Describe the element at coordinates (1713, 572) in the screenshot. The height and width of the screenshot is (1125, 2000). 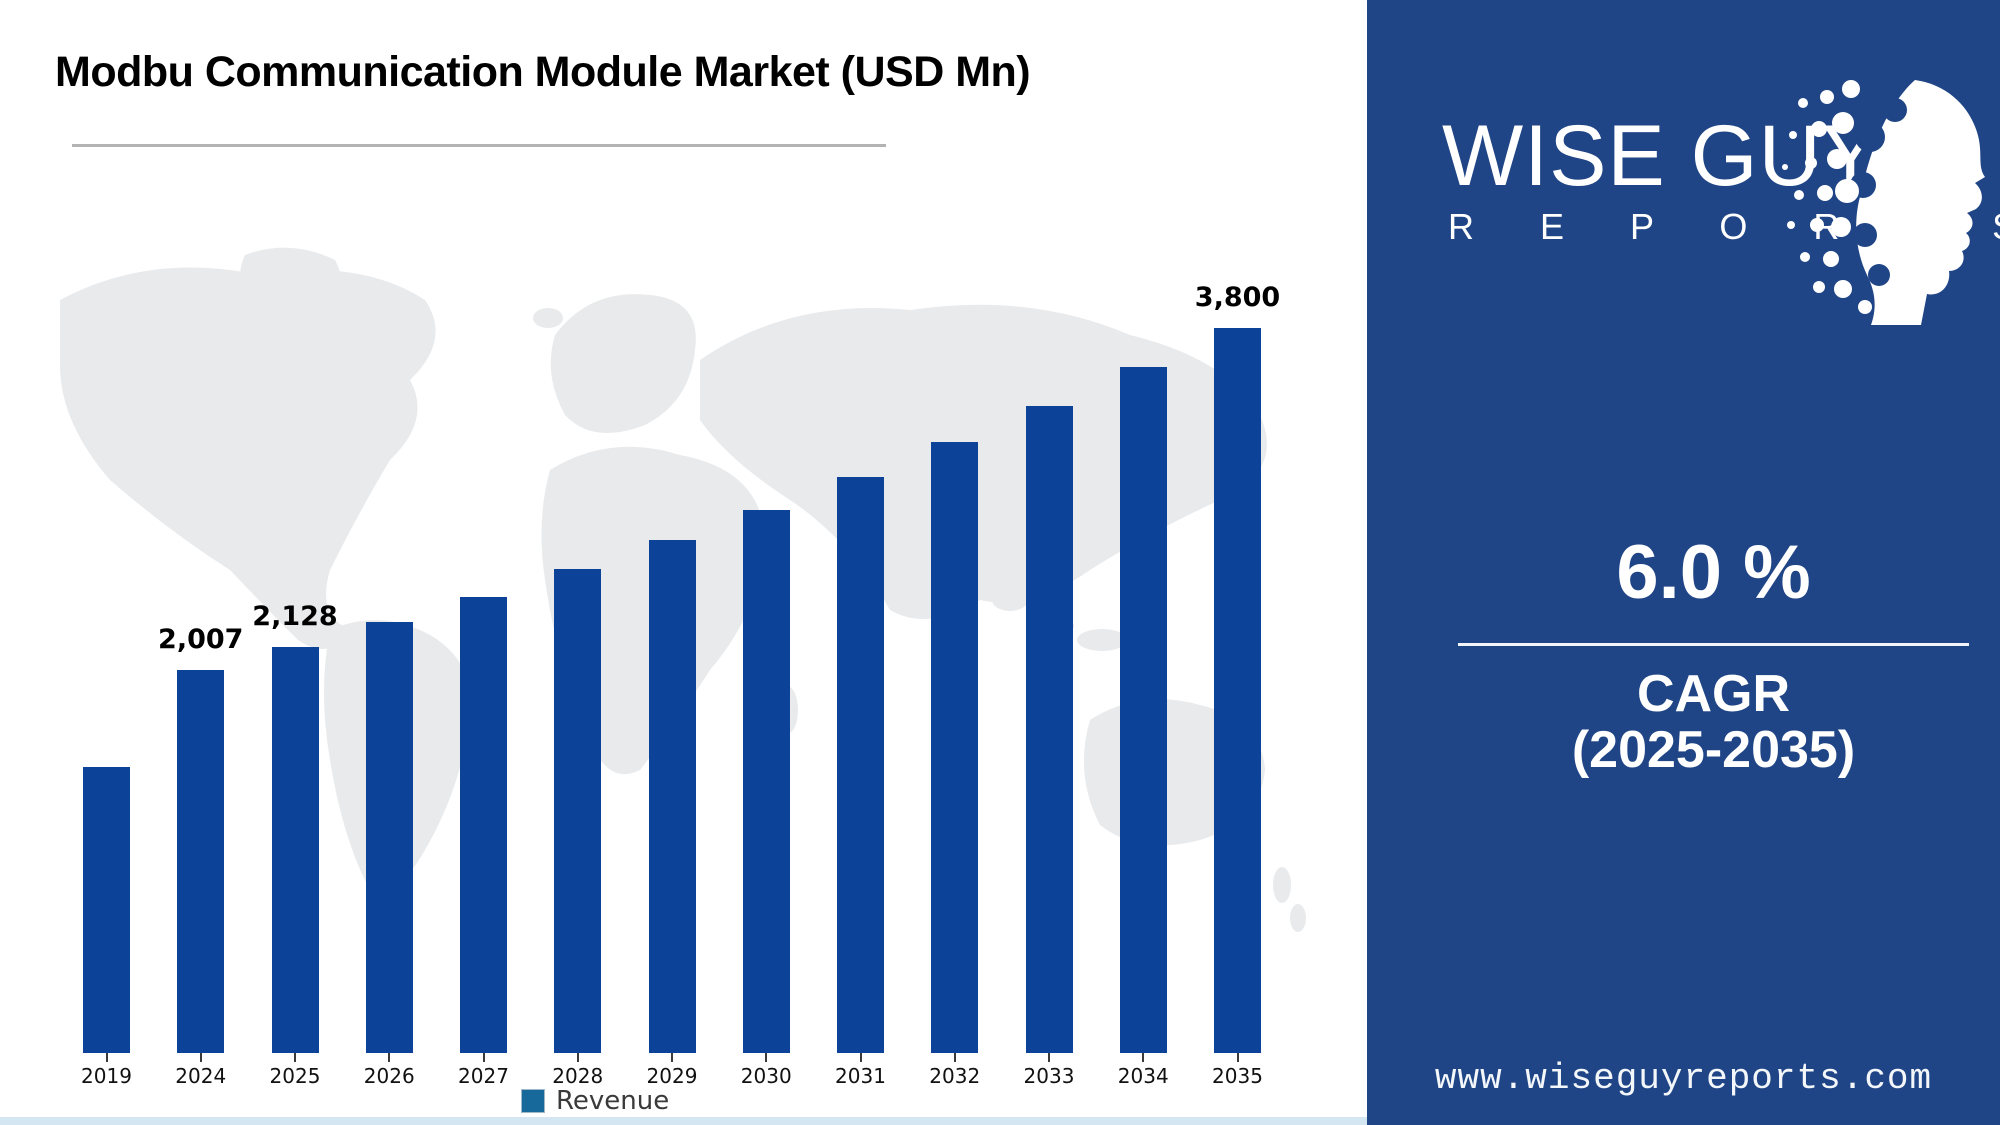
I see `cagr-value: 6.0 %` at that location.